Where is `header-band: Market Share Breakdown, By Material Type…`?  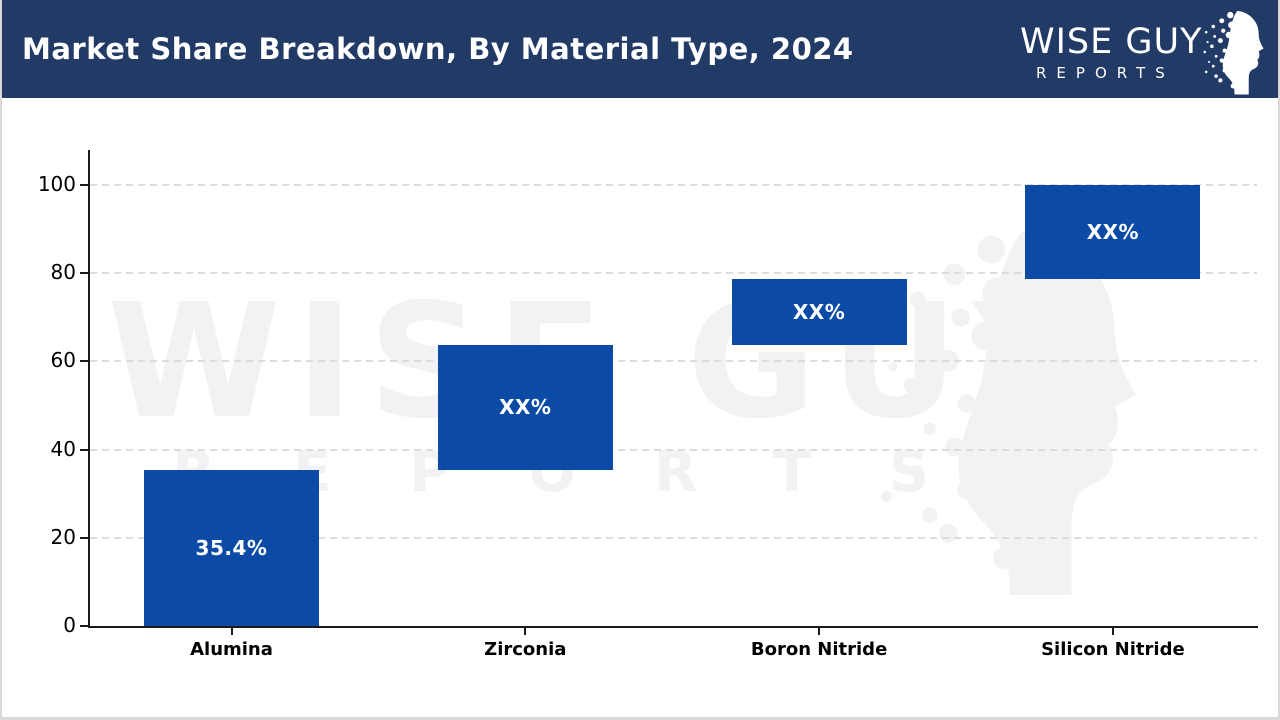
header-band: Market Share Breakdown, By Material Type… is located at coordinates (640, 49).